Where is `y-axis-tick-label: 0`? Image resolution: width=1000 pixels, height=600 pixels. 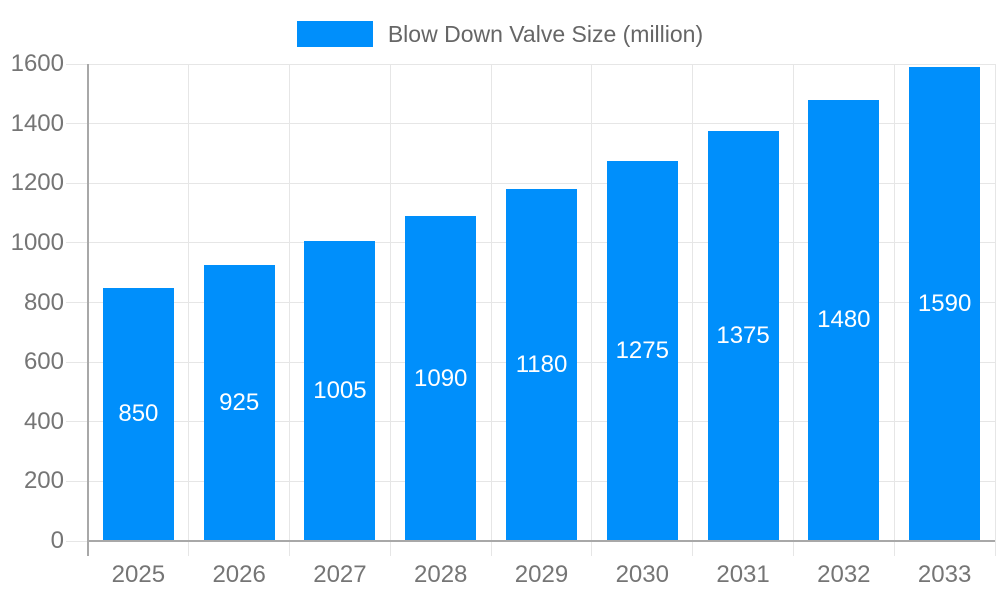
y-axis-tick-label: 0 is located at coordinates (57, 540).